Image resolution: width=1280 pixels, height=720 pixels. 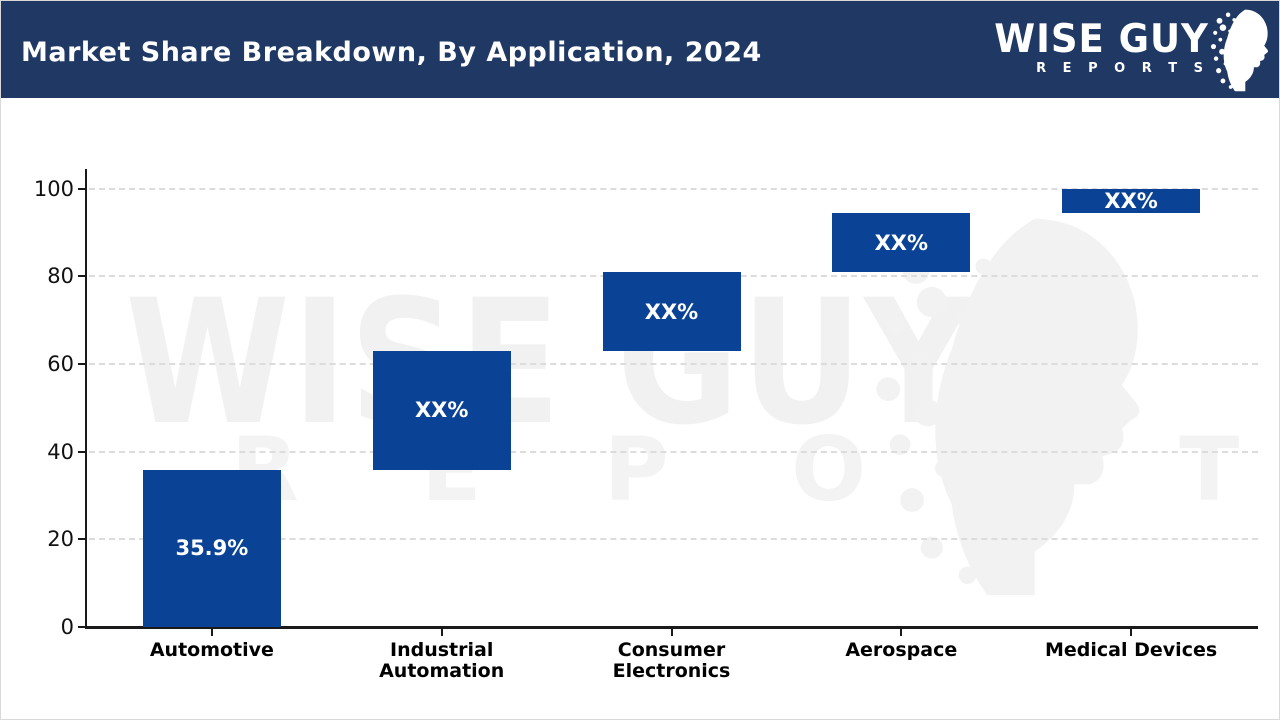 What do you see at coordinates (211, 650) in the screenshot?
I see `x-axis-category-label: Automotive` at bounding box center [211, 650].